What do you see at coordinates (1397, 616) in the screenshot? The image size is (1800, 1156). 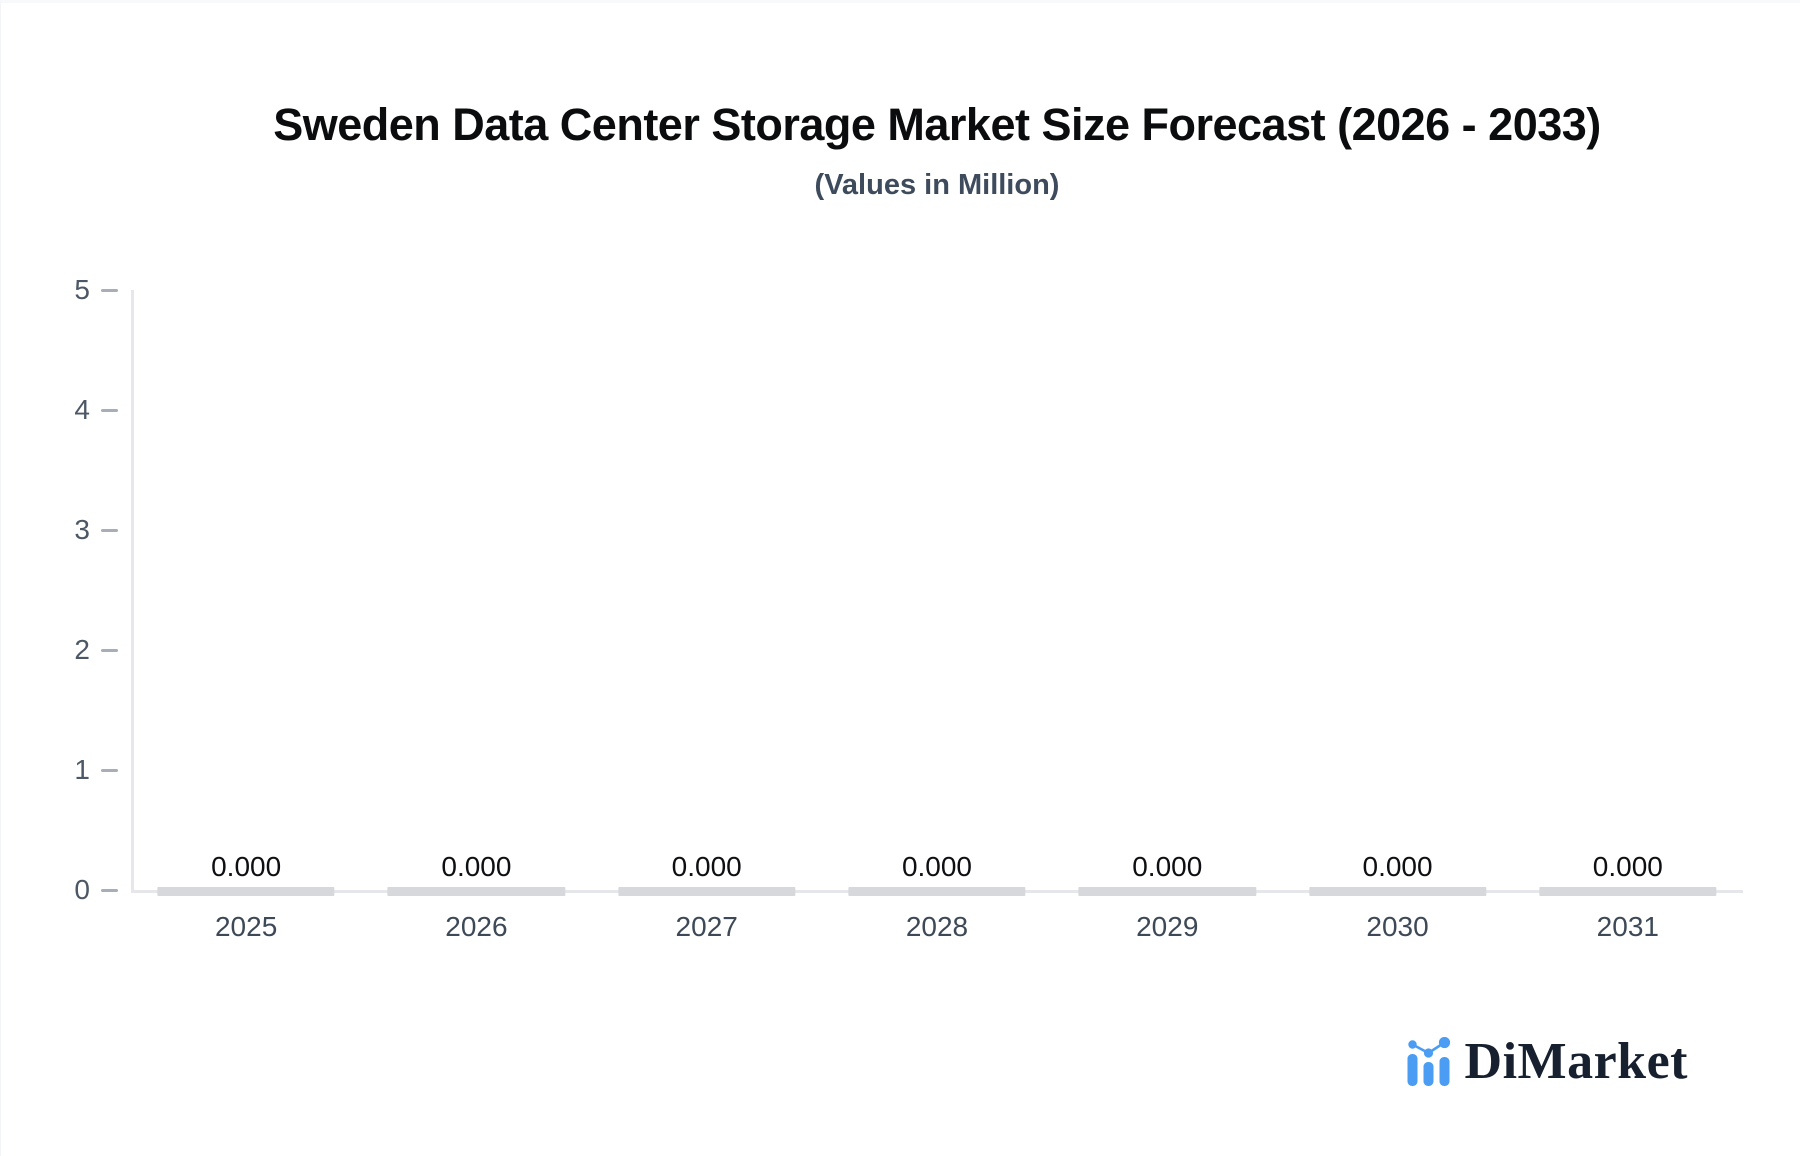 I see `category-band: 0.000 2030` at bounding box center [1397, 616].